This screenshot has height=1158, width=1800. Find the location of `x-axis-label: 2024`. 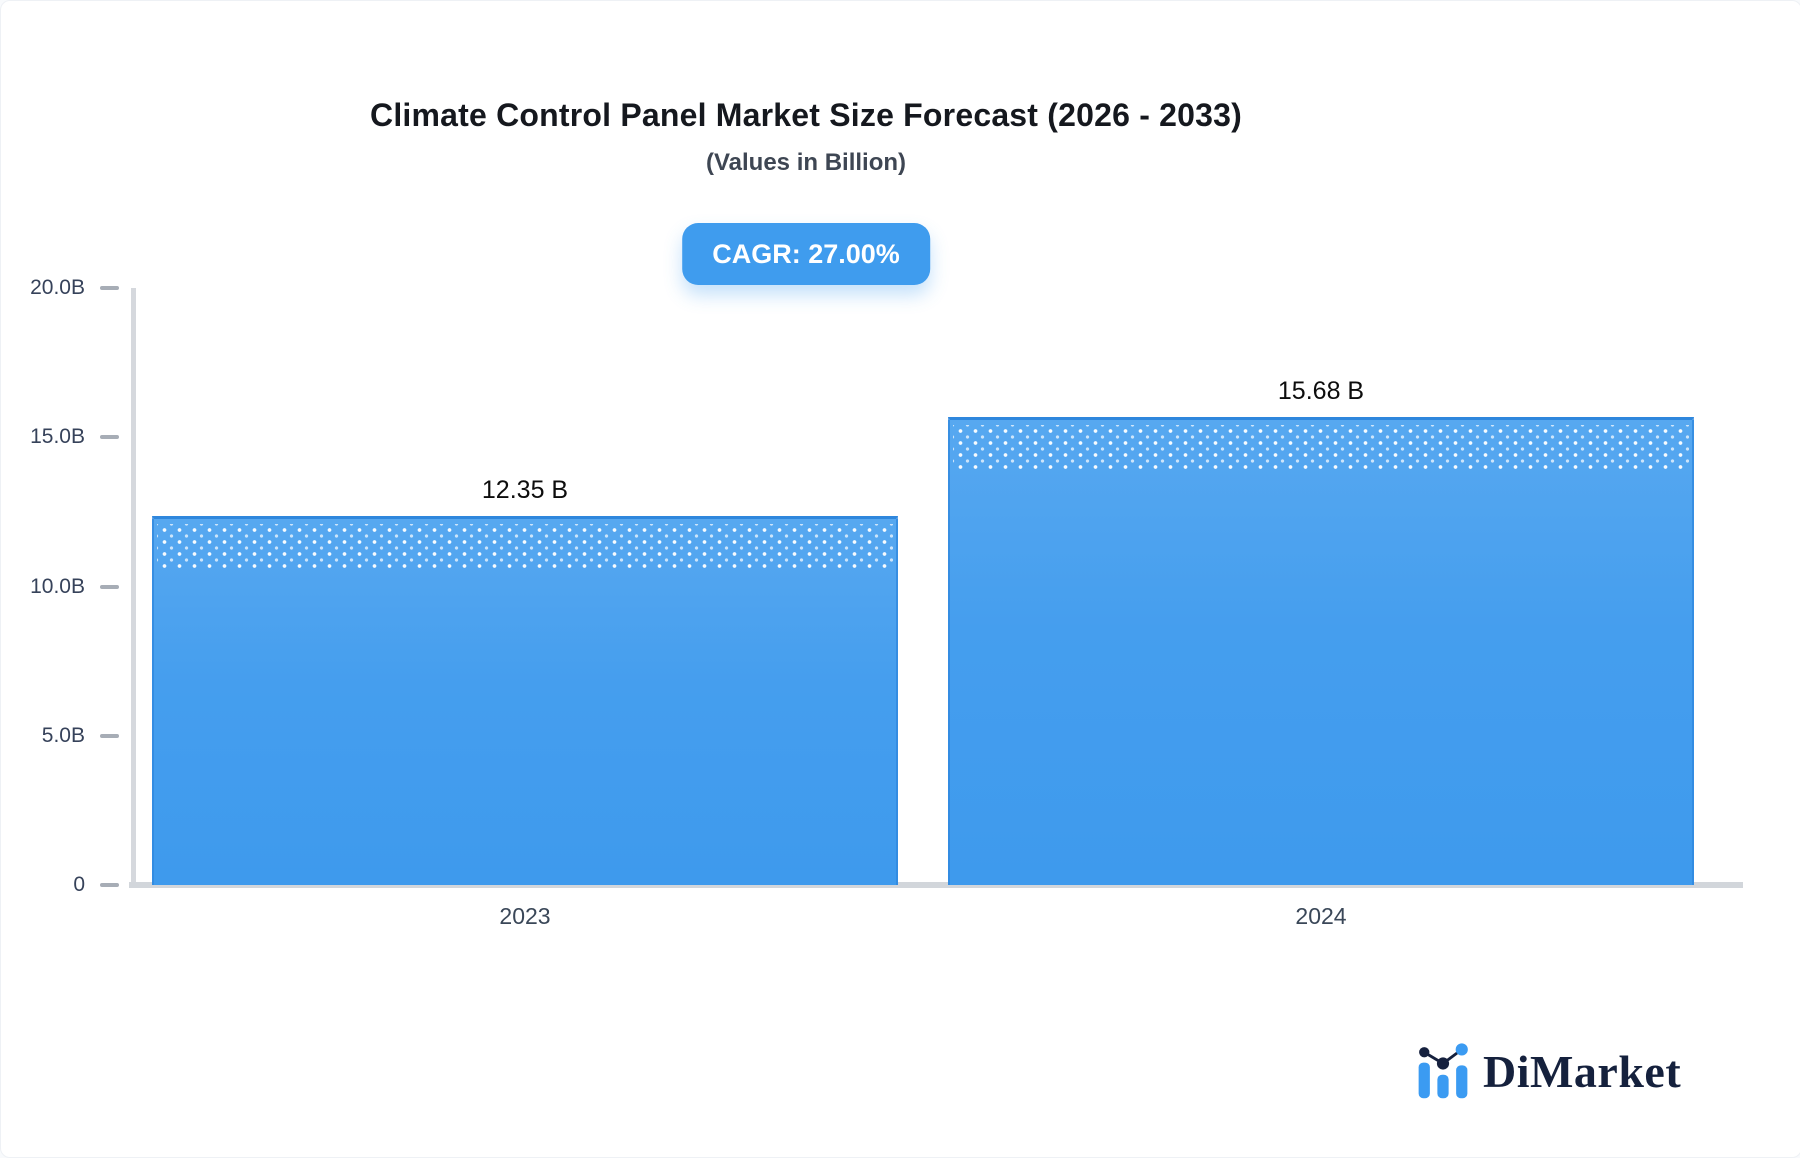

x-axis-label: 2024 is located at coordinates (1321, 916).